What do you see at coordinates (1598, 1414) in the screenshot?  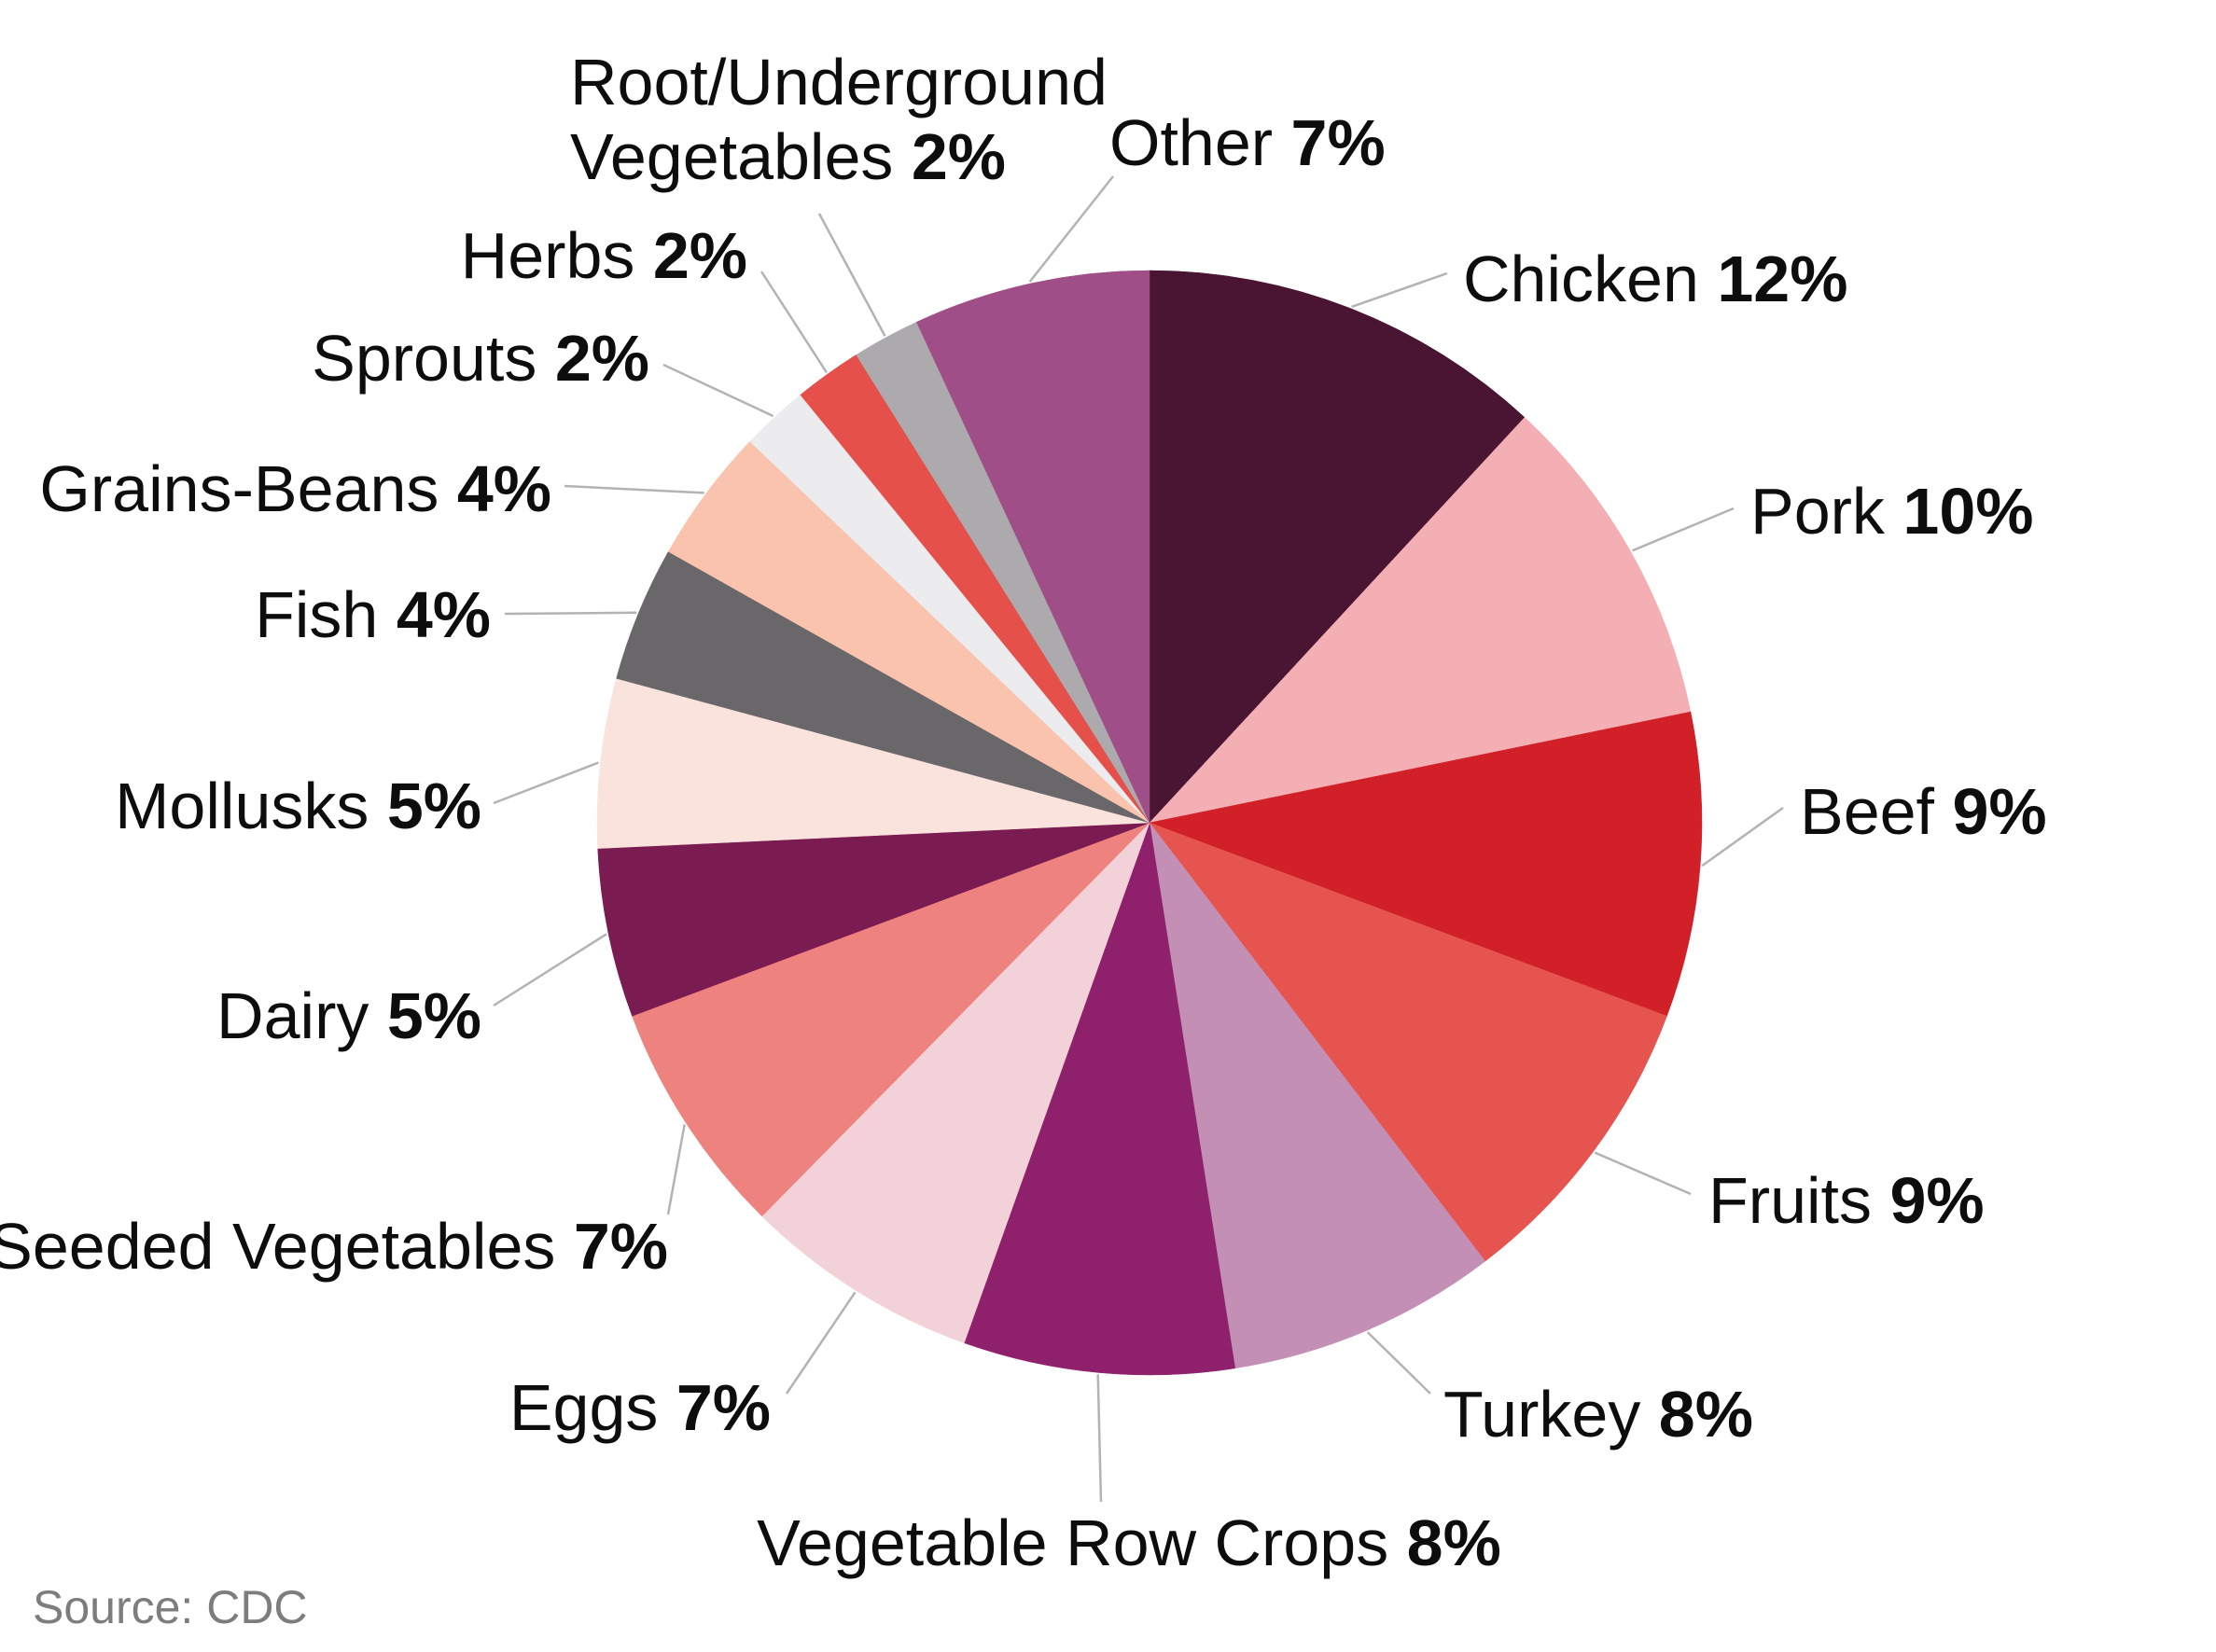 I see `slice-label-turkey: Turkey 8%` at bounding box center [1598, 1414].